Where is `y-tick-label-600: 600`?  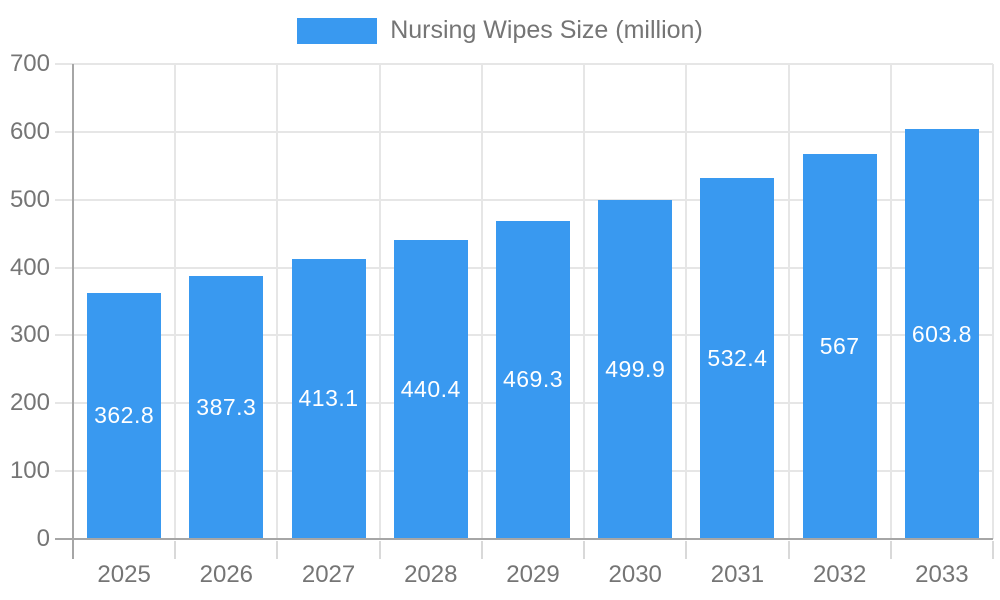 y-tick-label-600: 600 is located at coordinates (29, 131).